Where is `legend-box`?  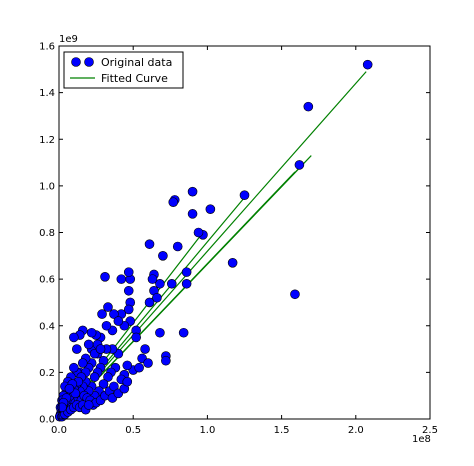
legend-box is located at coordinates (123, 70).